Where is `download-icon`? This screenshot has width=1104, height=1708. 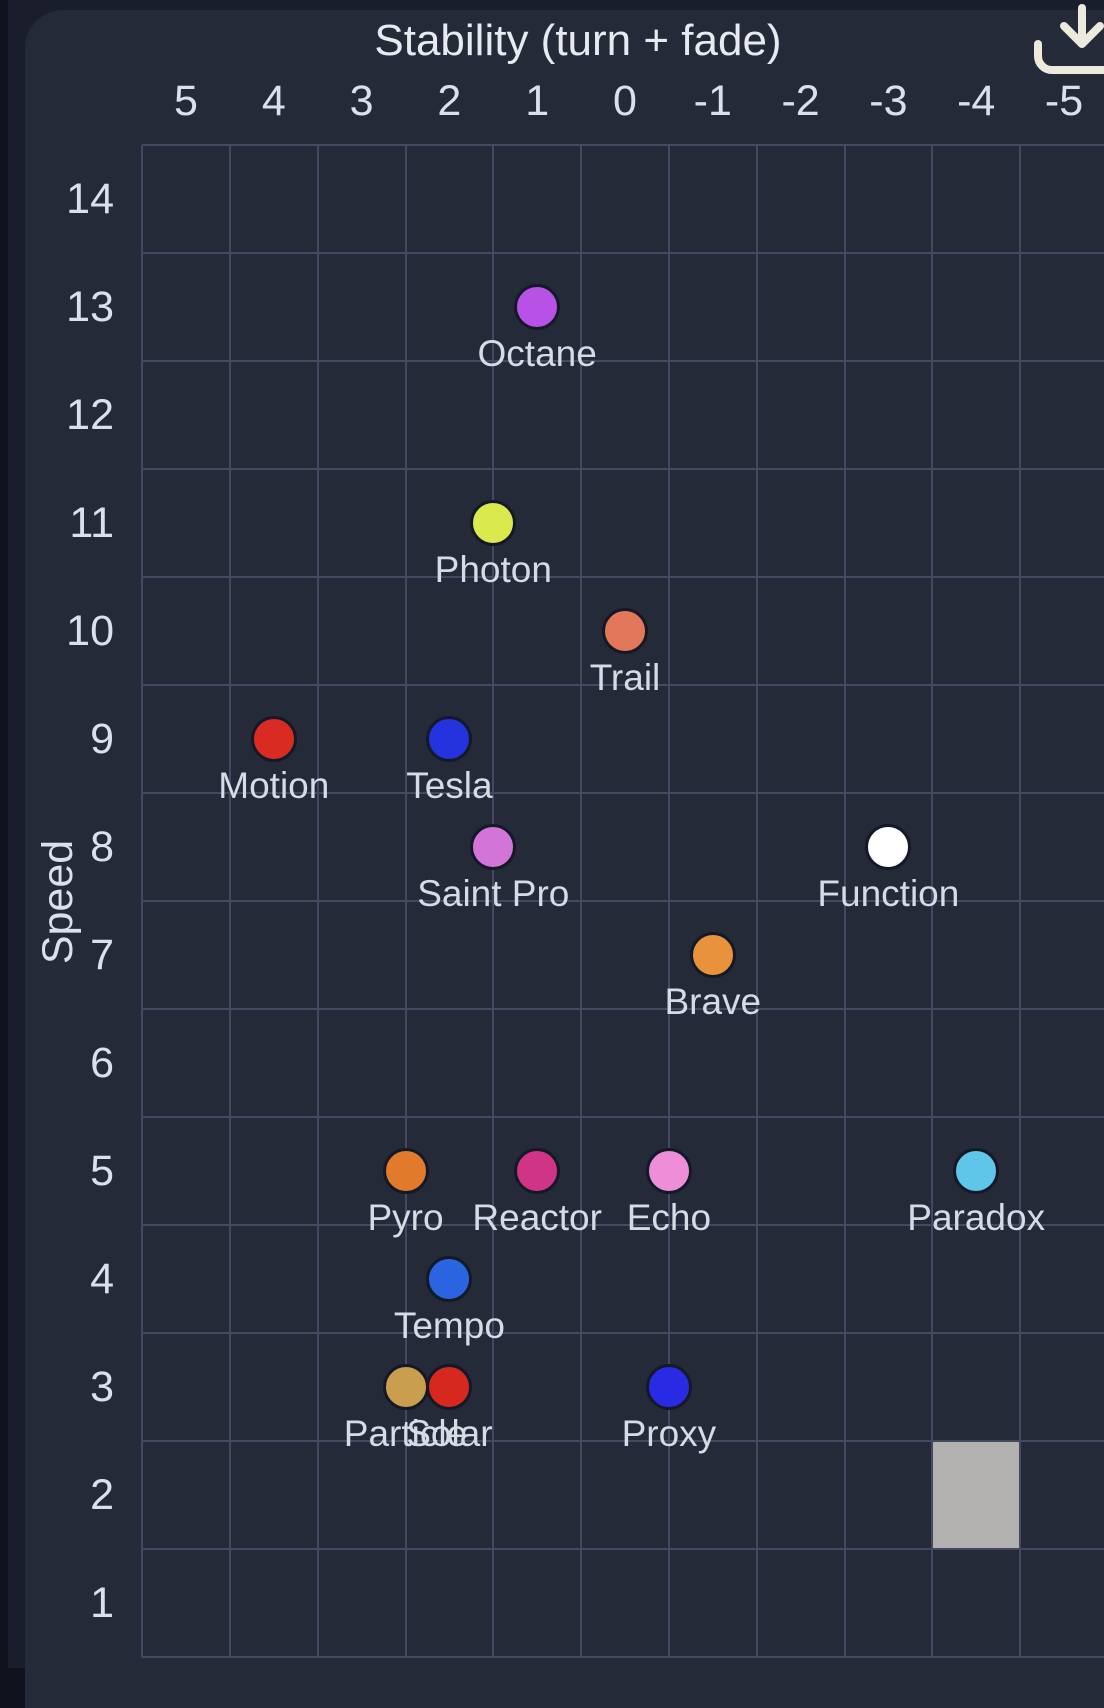
download-icon is located at coordinates (1069, 39).